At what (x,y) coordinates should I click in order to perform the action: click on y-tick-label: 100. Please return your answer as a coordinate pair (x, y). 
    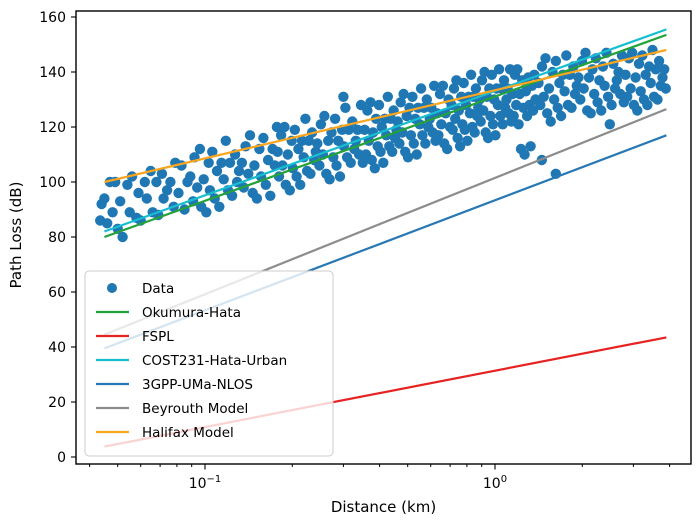
    Looking at the image, I should click on (52, 183).